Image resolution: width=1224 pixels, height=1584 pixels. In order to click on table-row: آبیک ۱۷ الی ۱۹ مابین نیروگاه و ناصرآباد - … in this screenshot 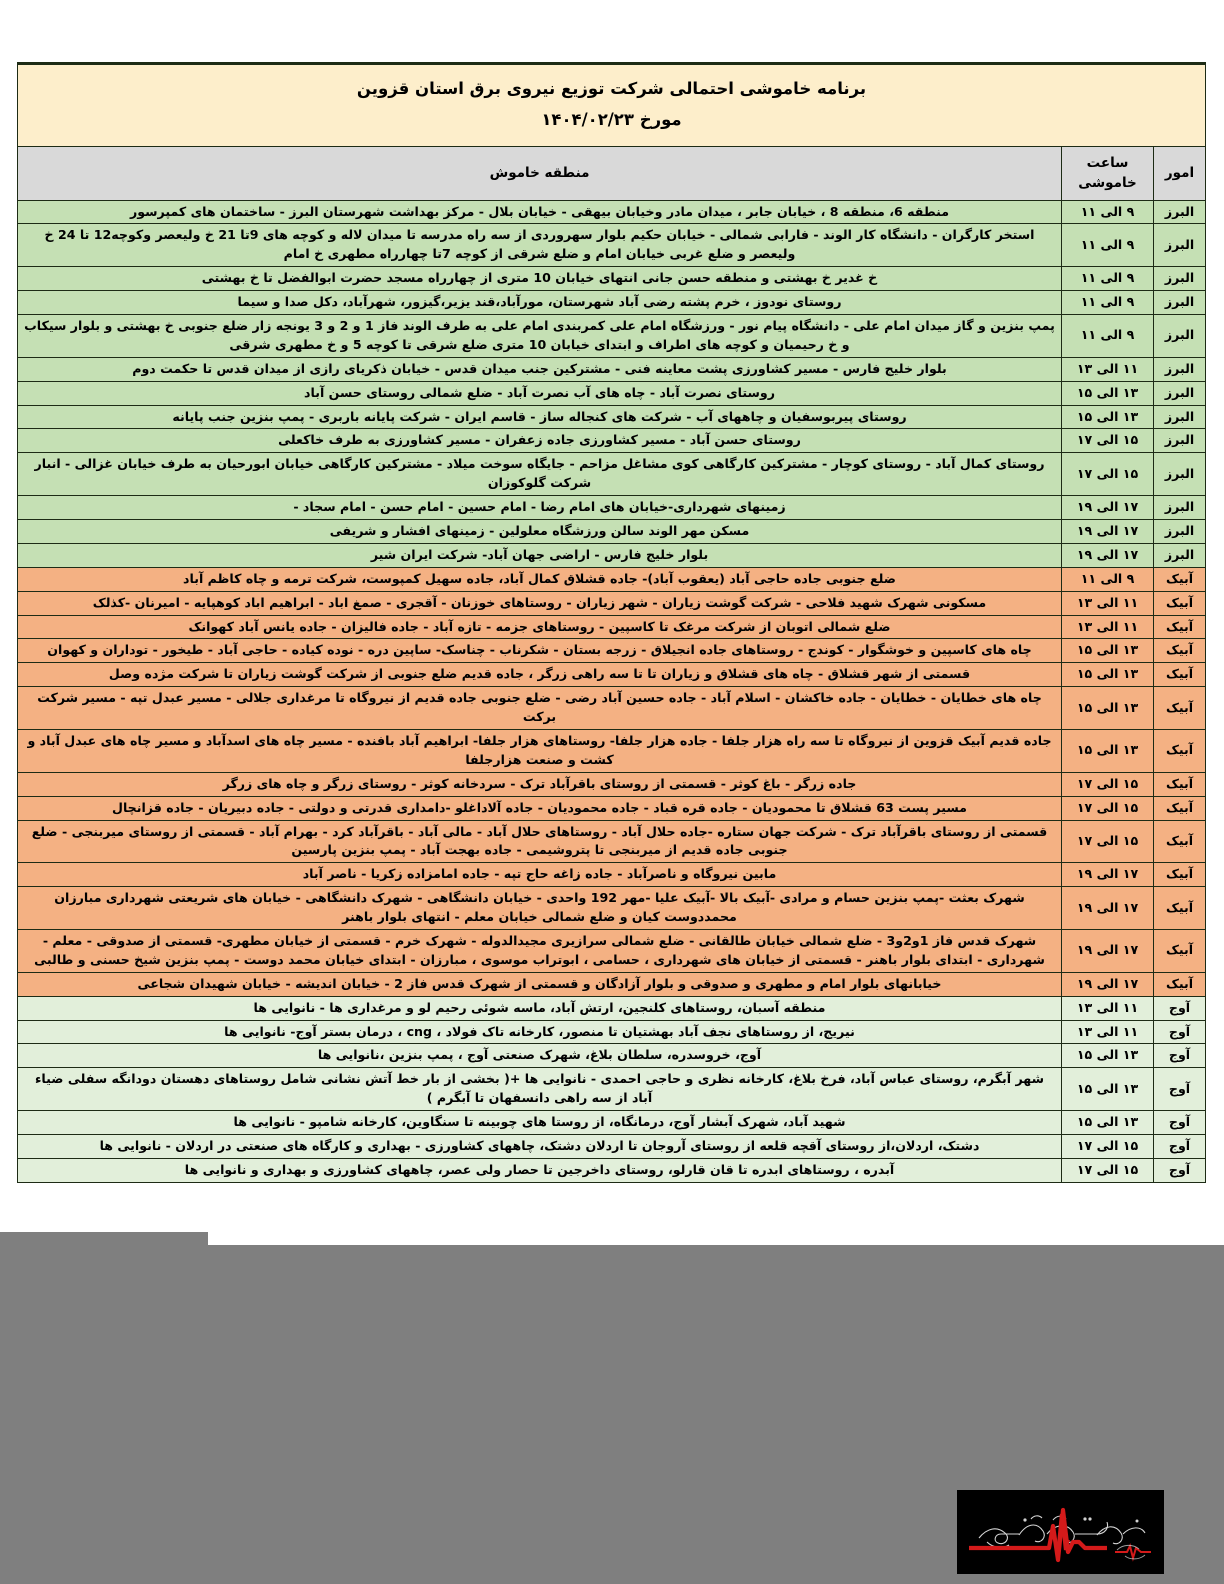, I will do `click(611, 875)`.